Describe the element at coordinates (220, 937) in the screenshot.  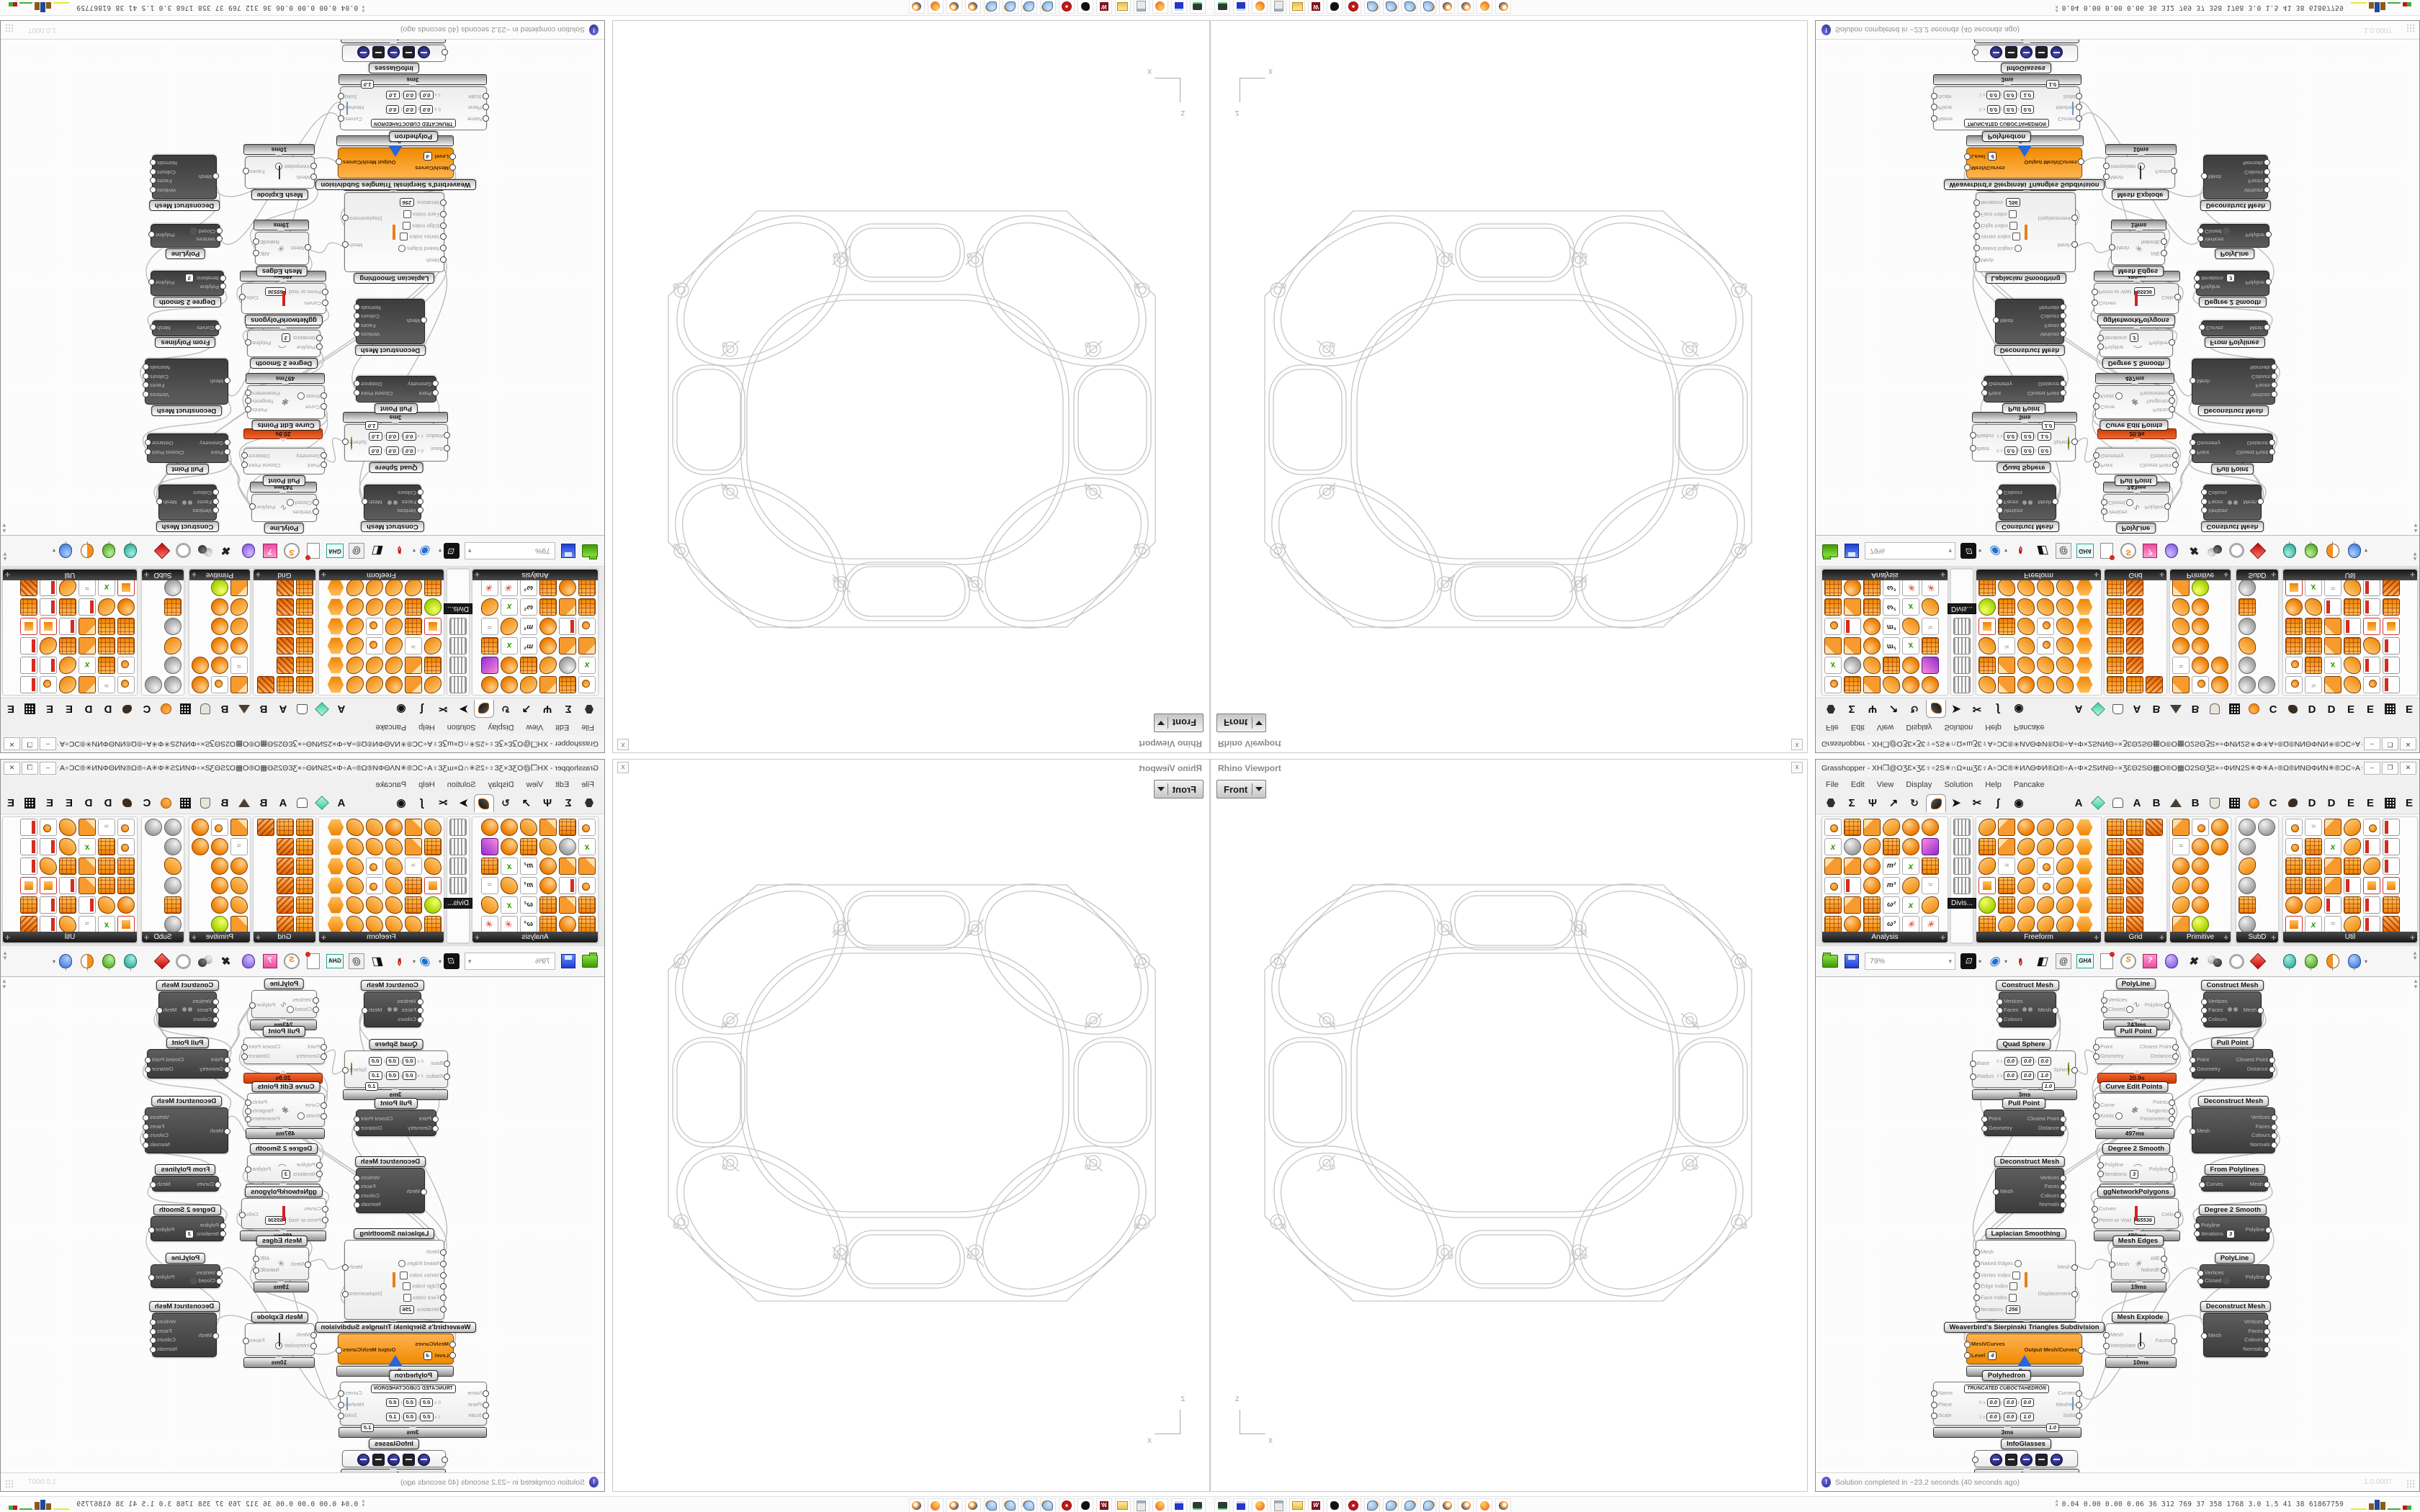
I see `panel-label-primitive: Primitive` at that location.